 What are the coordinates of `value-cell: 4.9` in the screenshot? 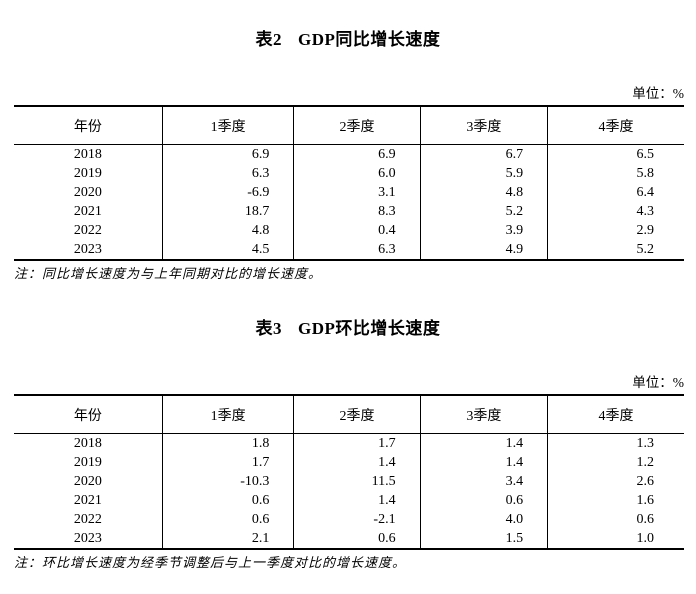 It's located at (483, 250).